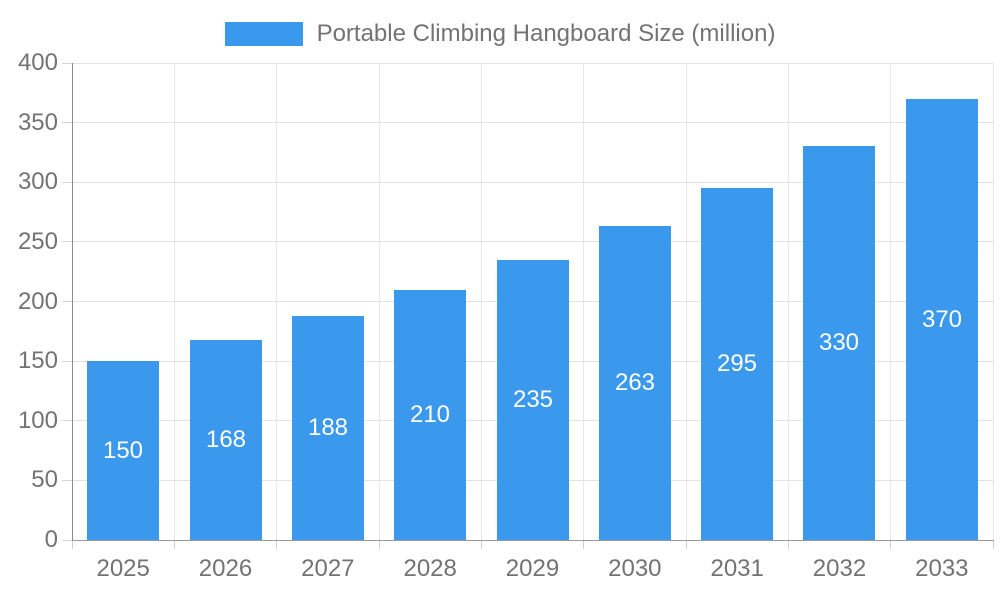 This screenshot has height=600, width=1000. I want to click on bar-value-label: 295, so click(737, 363).